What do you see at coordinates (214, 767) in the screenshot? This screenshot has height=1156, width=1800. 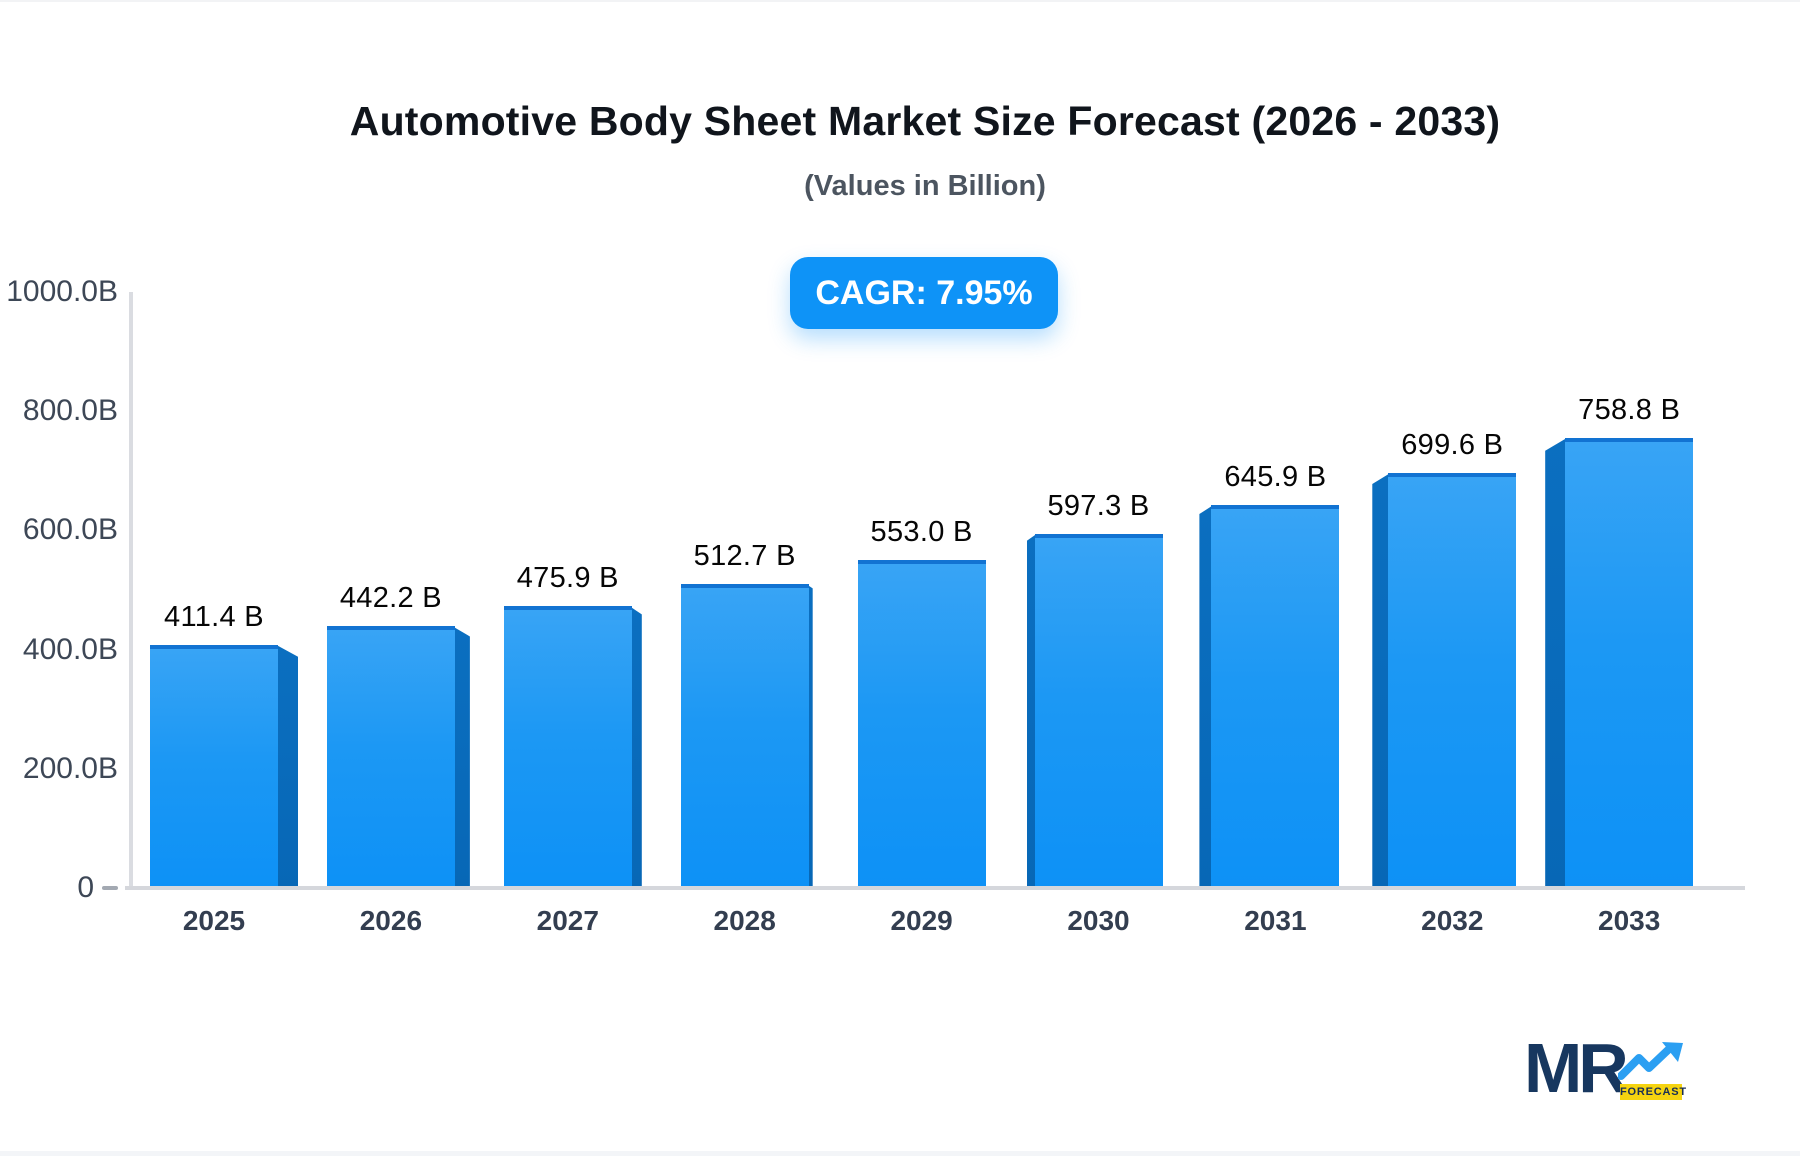 I see `bar-2025` at bounding box center [214, 767].